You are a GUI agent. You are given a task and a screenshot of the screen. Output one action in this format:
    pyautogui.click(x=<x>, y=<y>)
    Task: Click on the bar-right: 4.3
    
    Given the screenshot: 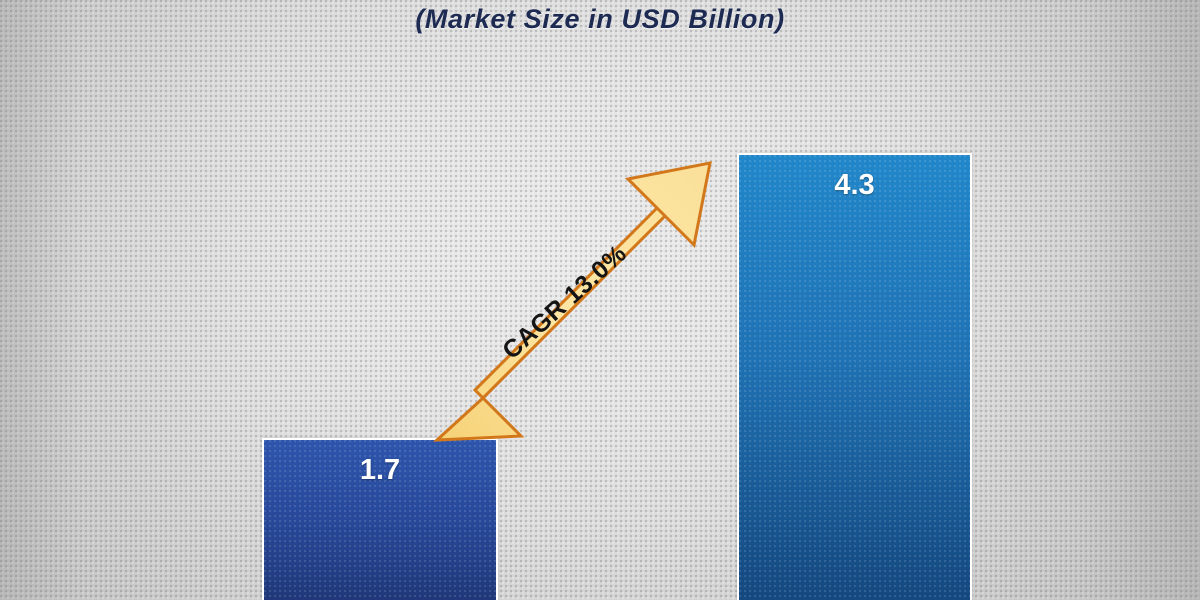 What is the action you would take?
    pyautogui.click(x=854, y=376)
    